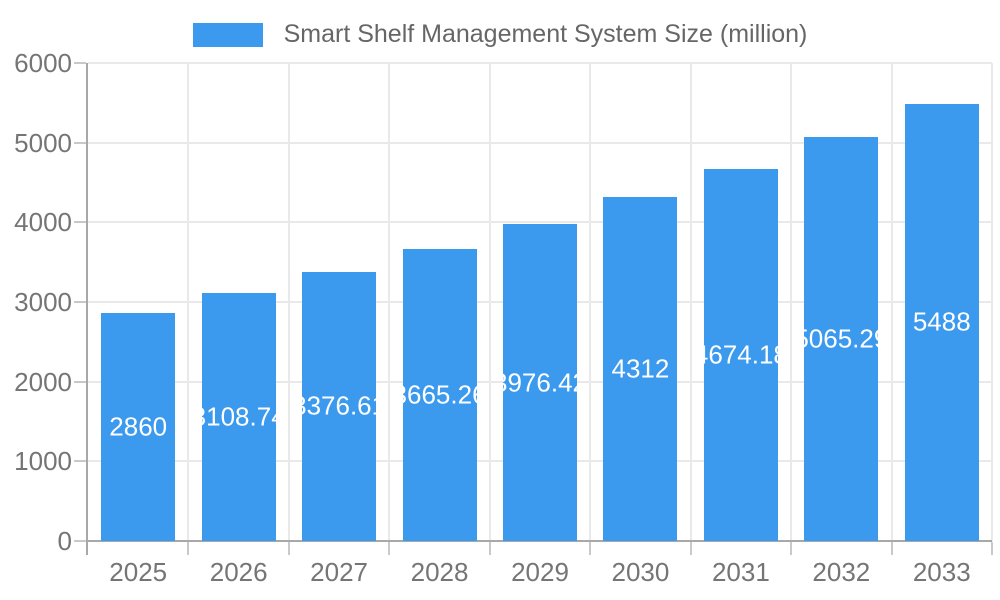 This screenshot has height=600, width=1000. What do you see at coordinates (740, 572) in the screenshot?
I see `x-axis-label: 2031` at bounding box center [740, 572].